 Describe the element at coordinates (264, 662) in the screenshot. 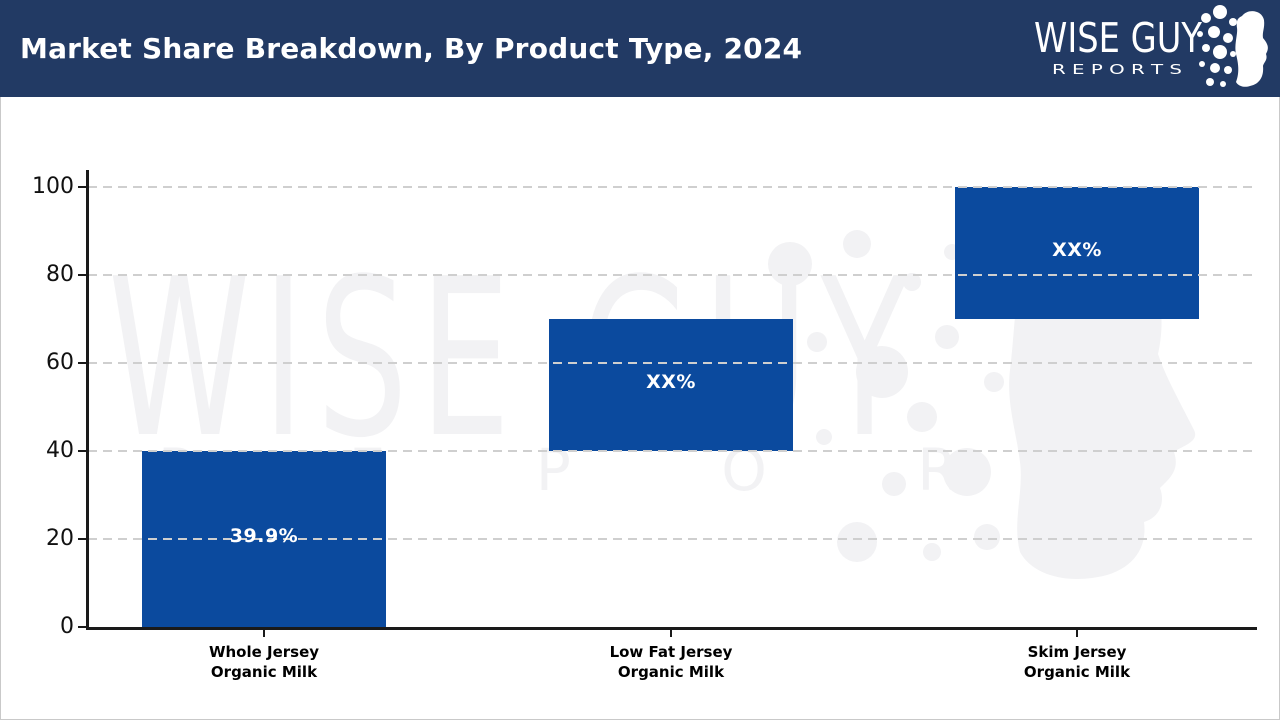

I see `x-category-label-1: Whole Jersey Organic Milk` at that location.